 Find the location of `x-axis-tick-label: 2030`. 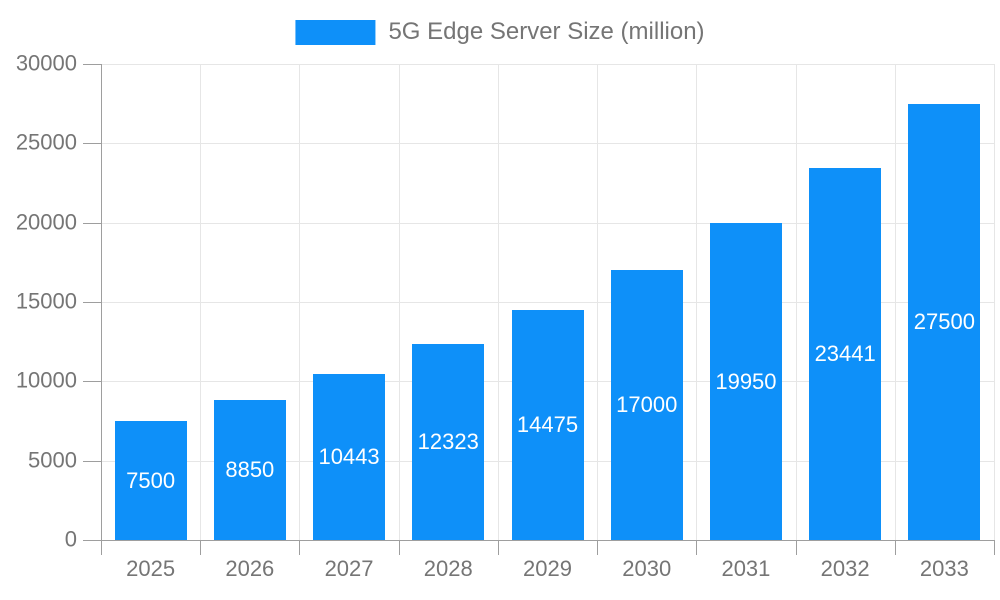

x-axis-tick-label: 2030 is located at coordinates (647, 568).